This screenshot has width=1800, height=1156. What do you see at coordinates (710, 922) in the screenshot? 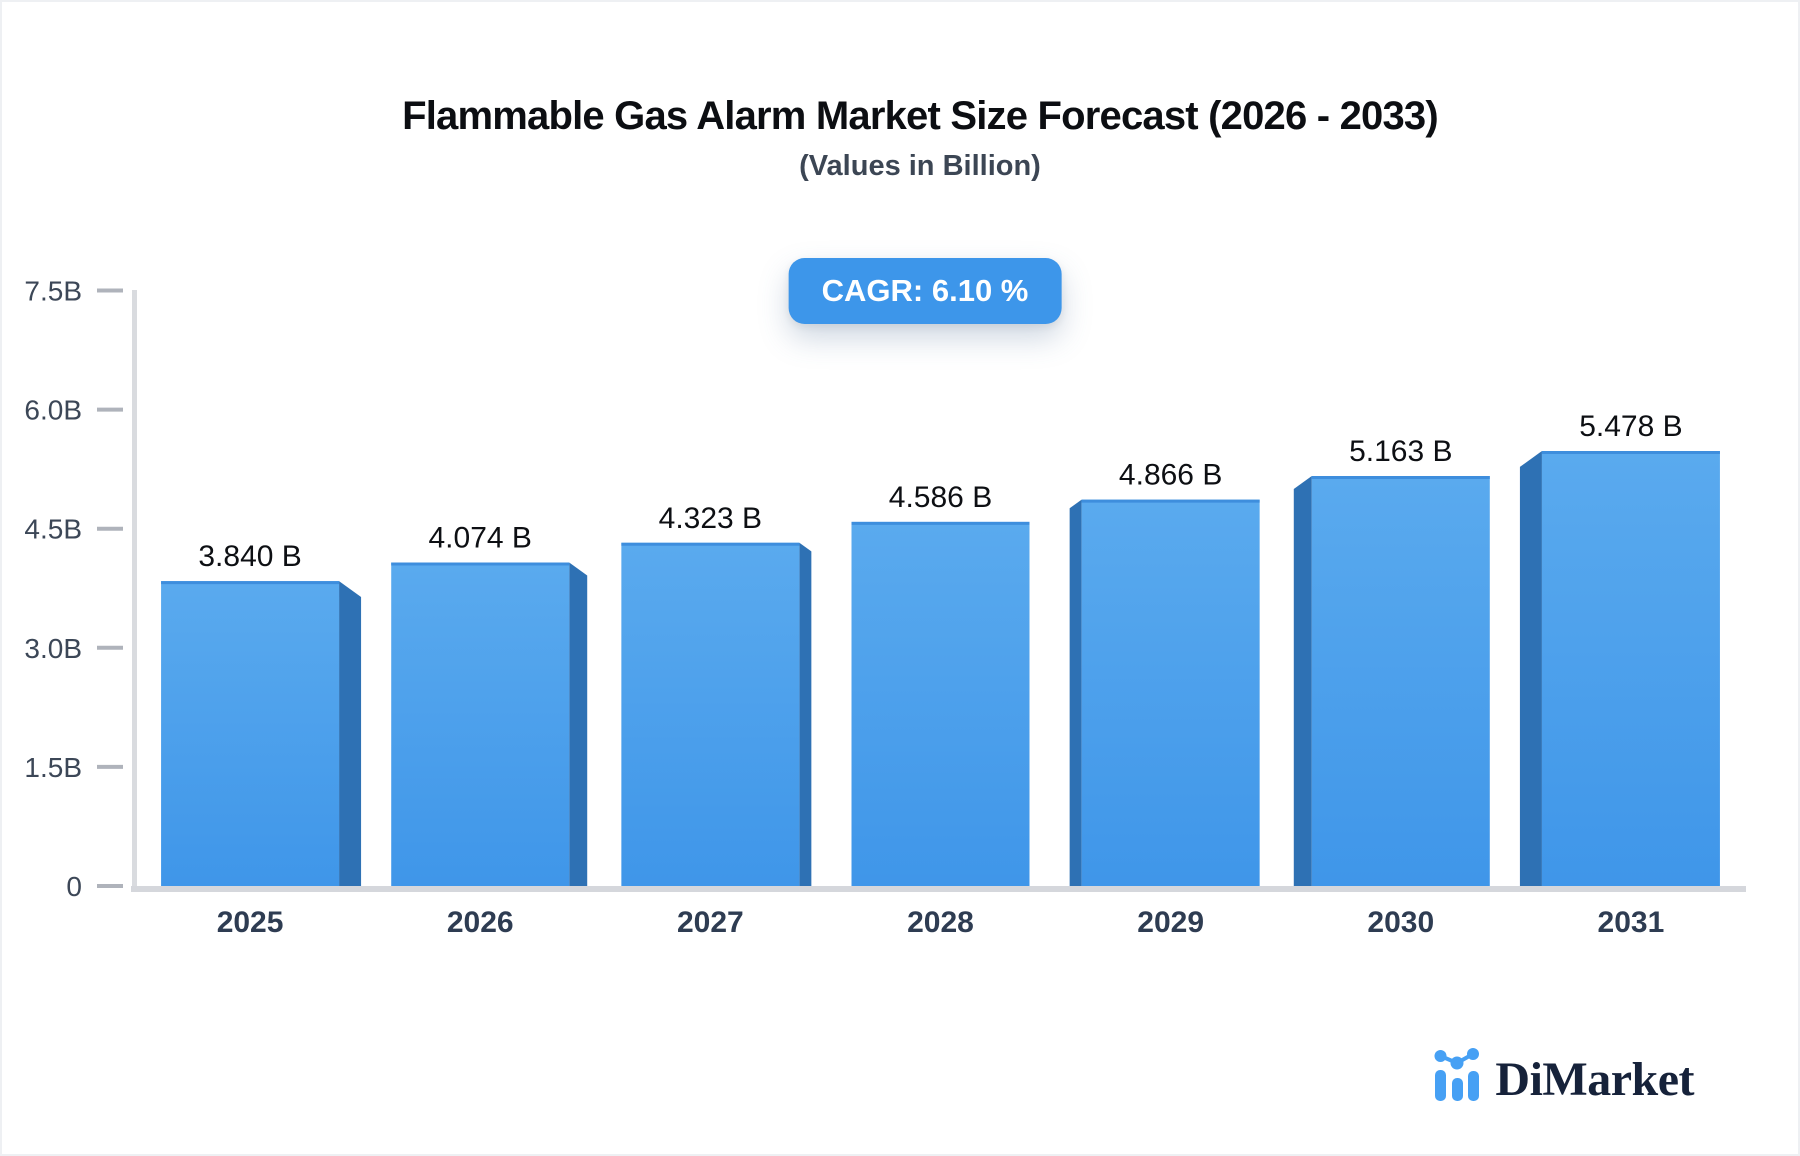
I see `x-label-2027: 2027` at bounding box center [710, 922].